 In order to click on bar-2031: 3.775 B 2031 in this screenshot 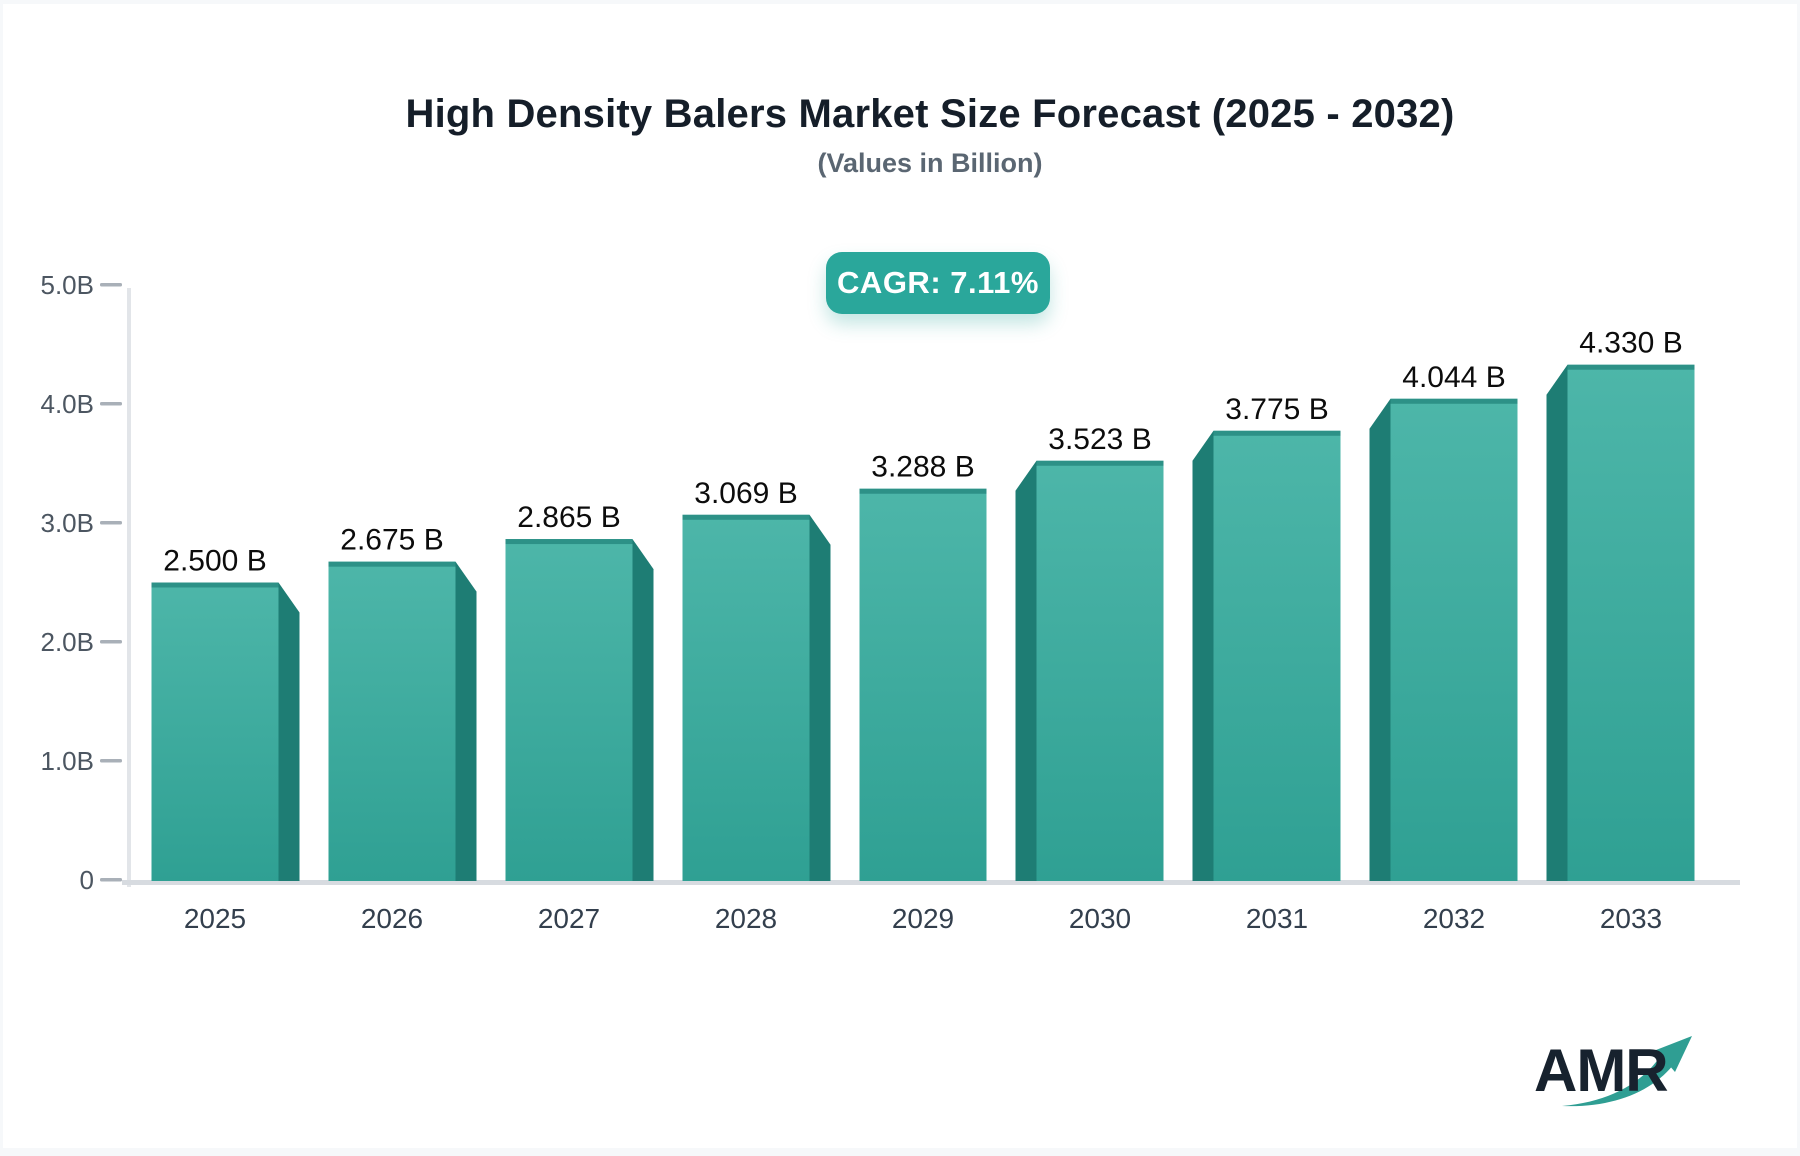, I will do `click(1266, 663)`.